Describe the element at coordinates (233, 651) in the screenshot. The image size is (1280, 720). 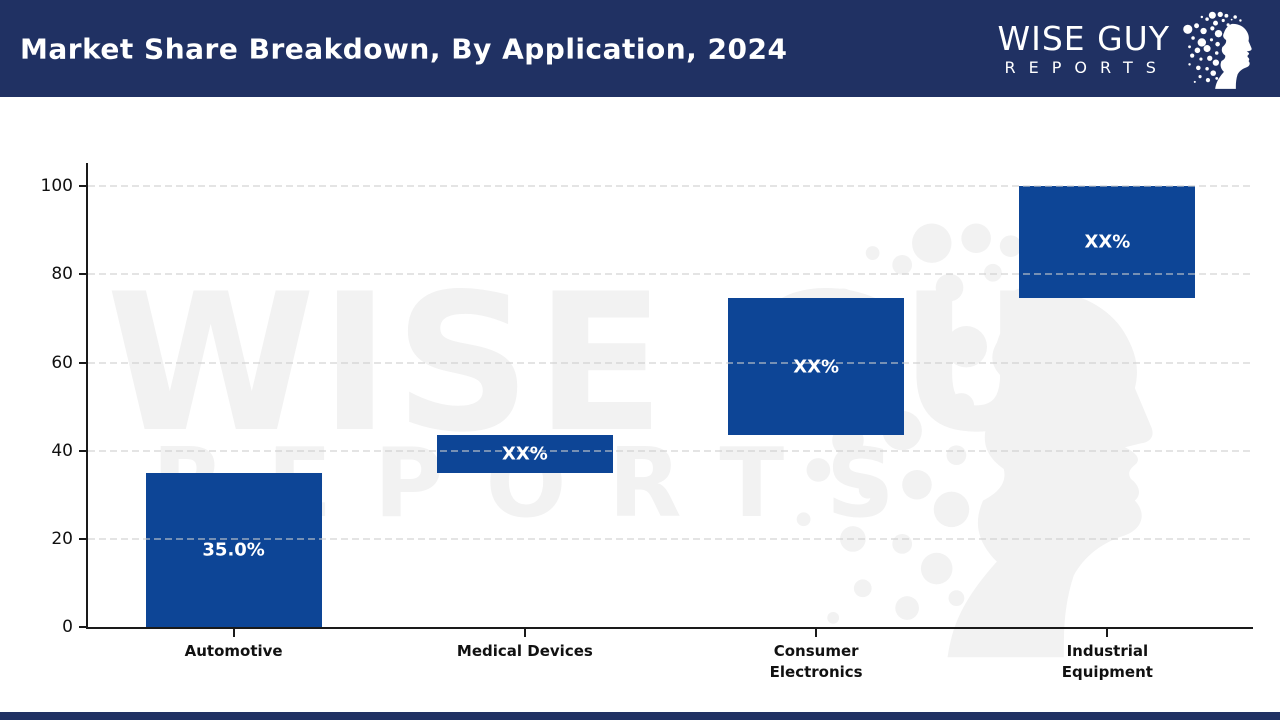
I see `x-category-label-automotive: Automotive` at that location.